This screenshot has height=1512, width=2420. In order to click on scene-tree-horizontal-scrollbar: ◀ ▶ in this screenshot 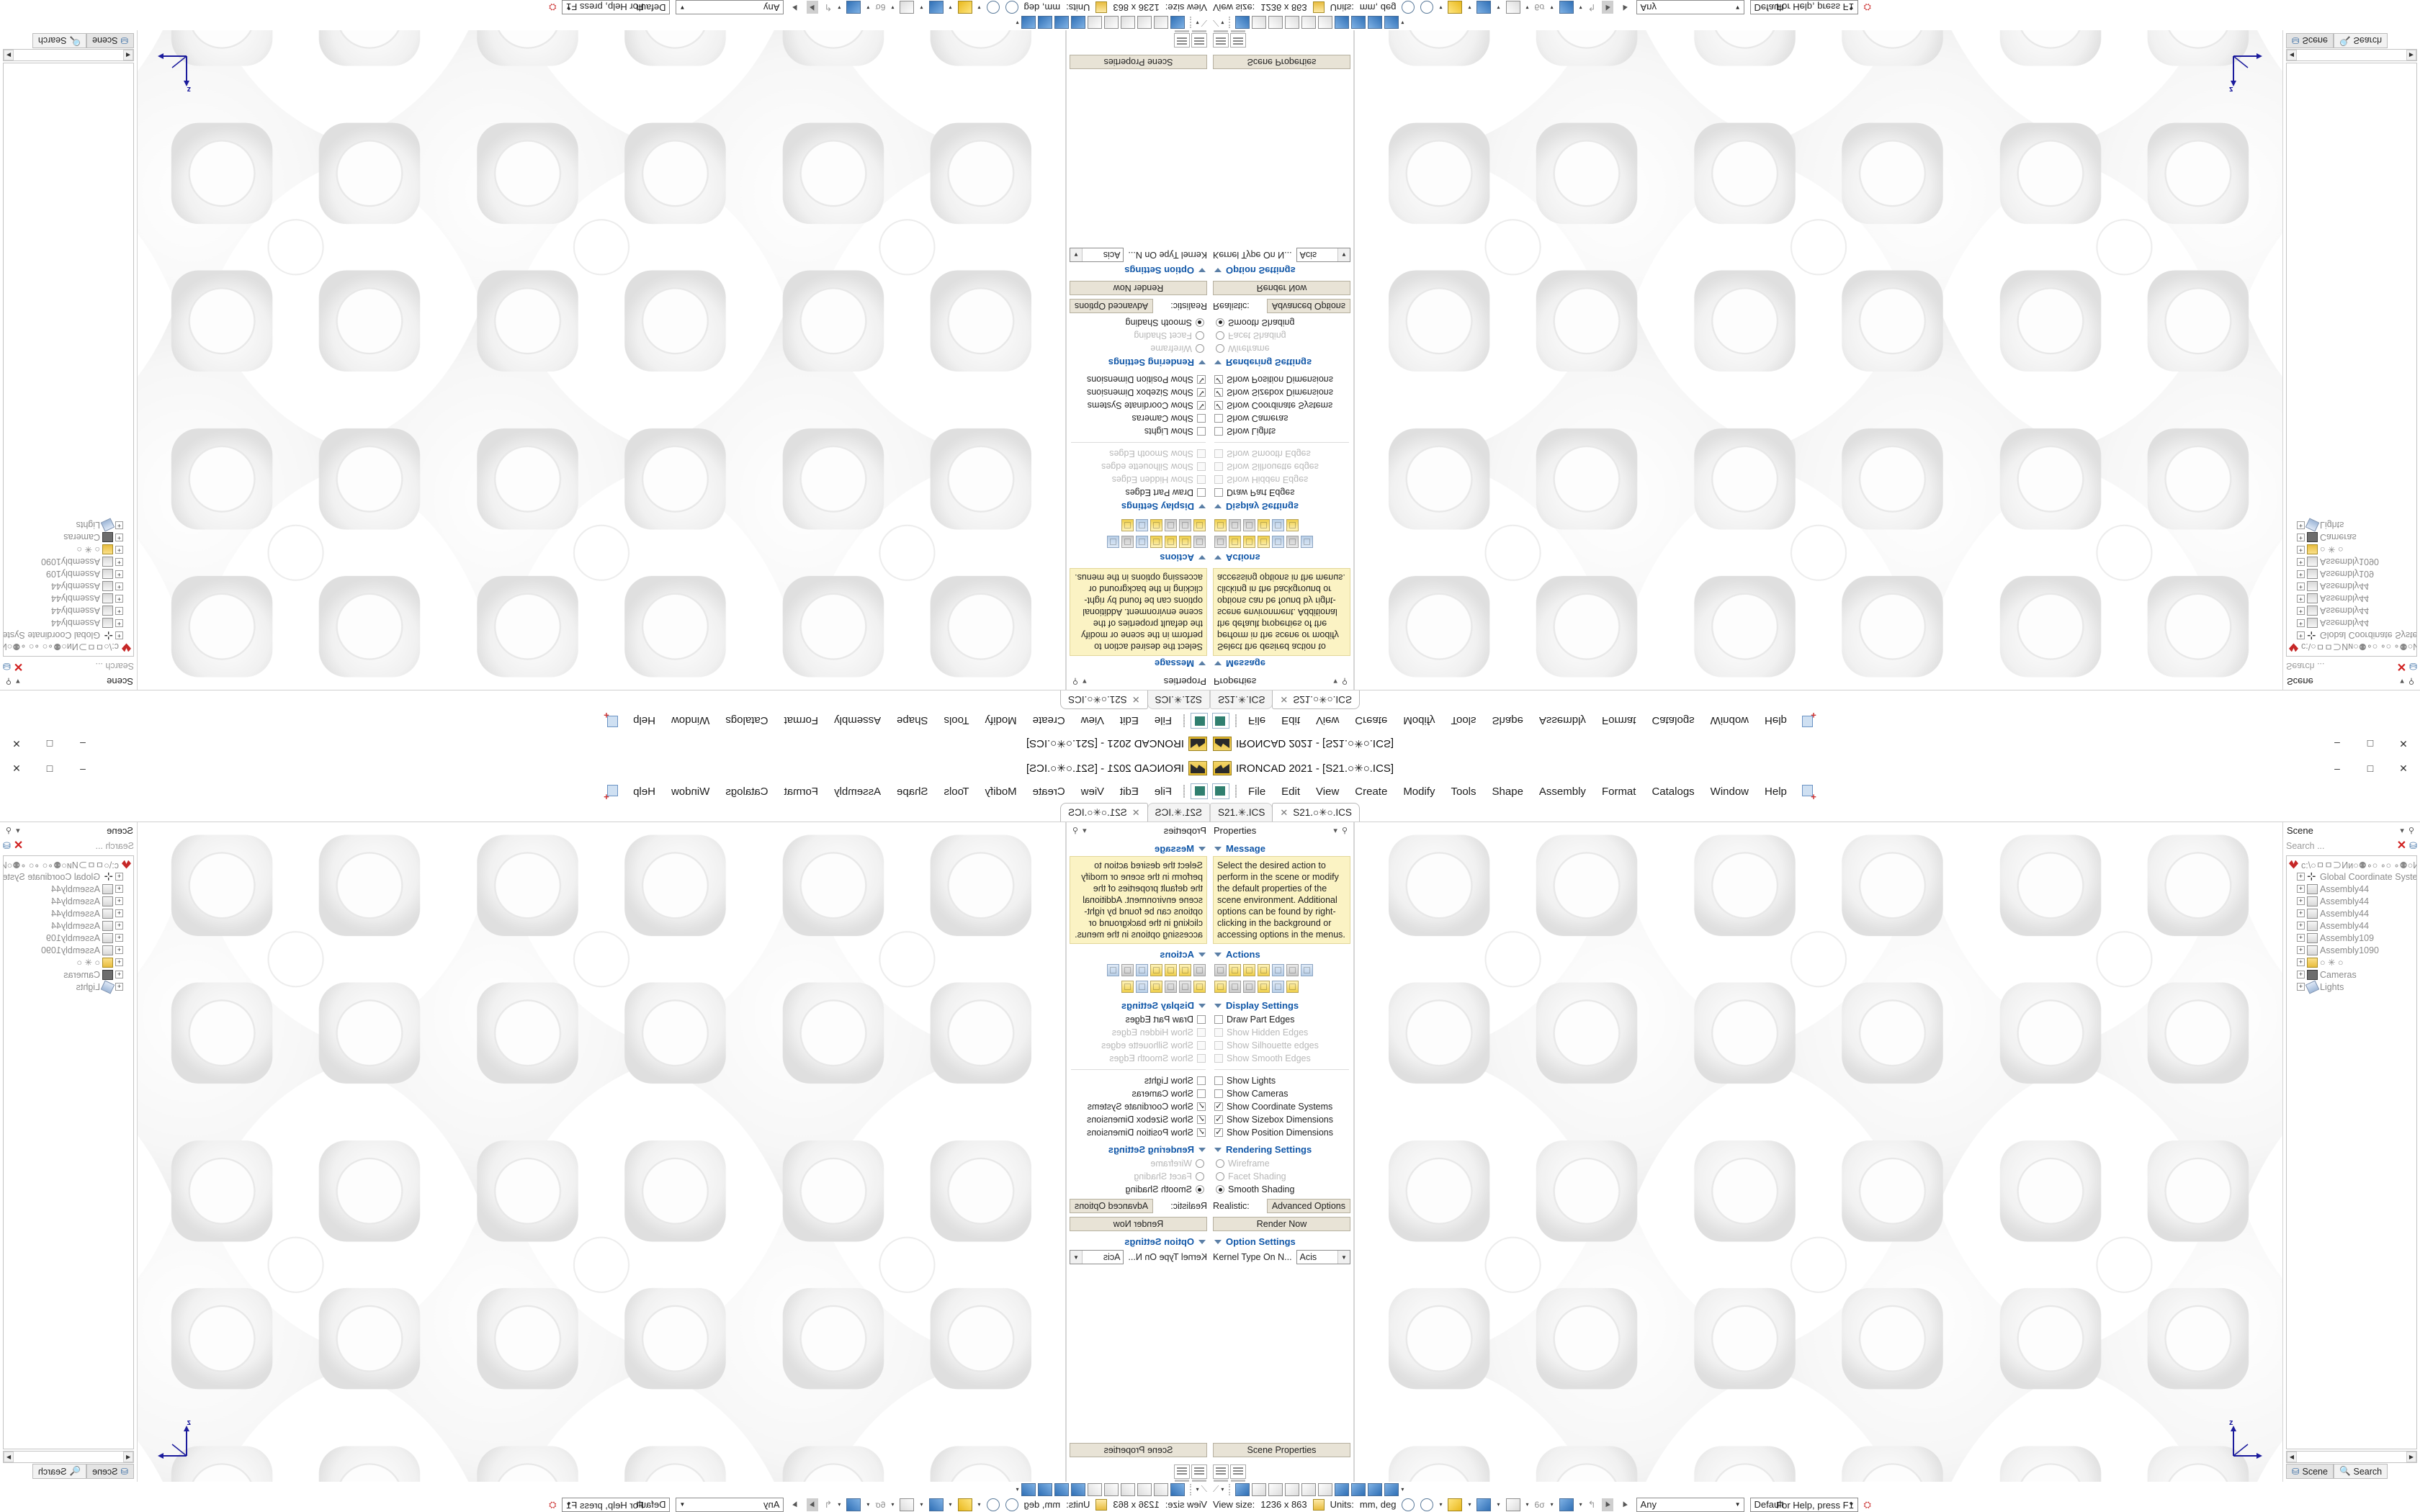, I will do `click(68, 55)`.